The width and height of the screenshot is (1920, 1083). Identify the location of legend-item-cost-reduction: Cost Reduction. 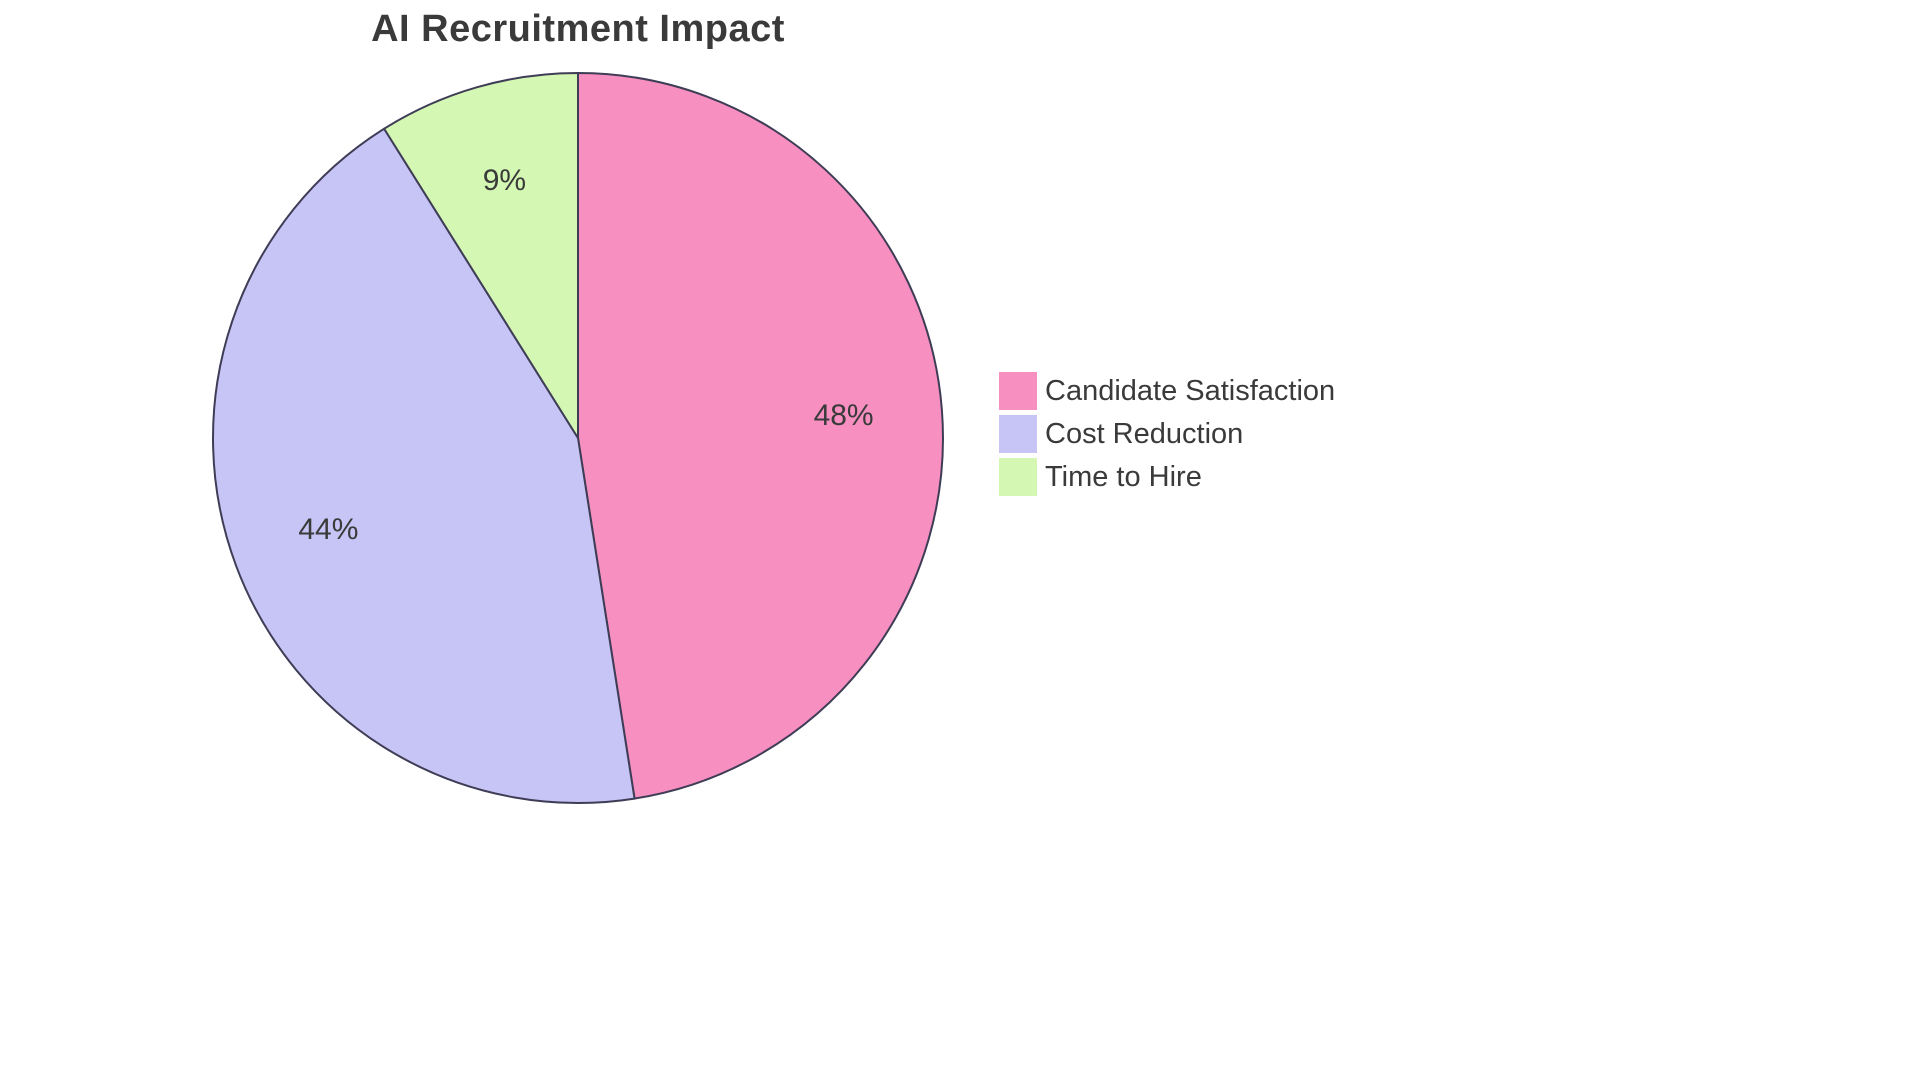
(1167, 434).